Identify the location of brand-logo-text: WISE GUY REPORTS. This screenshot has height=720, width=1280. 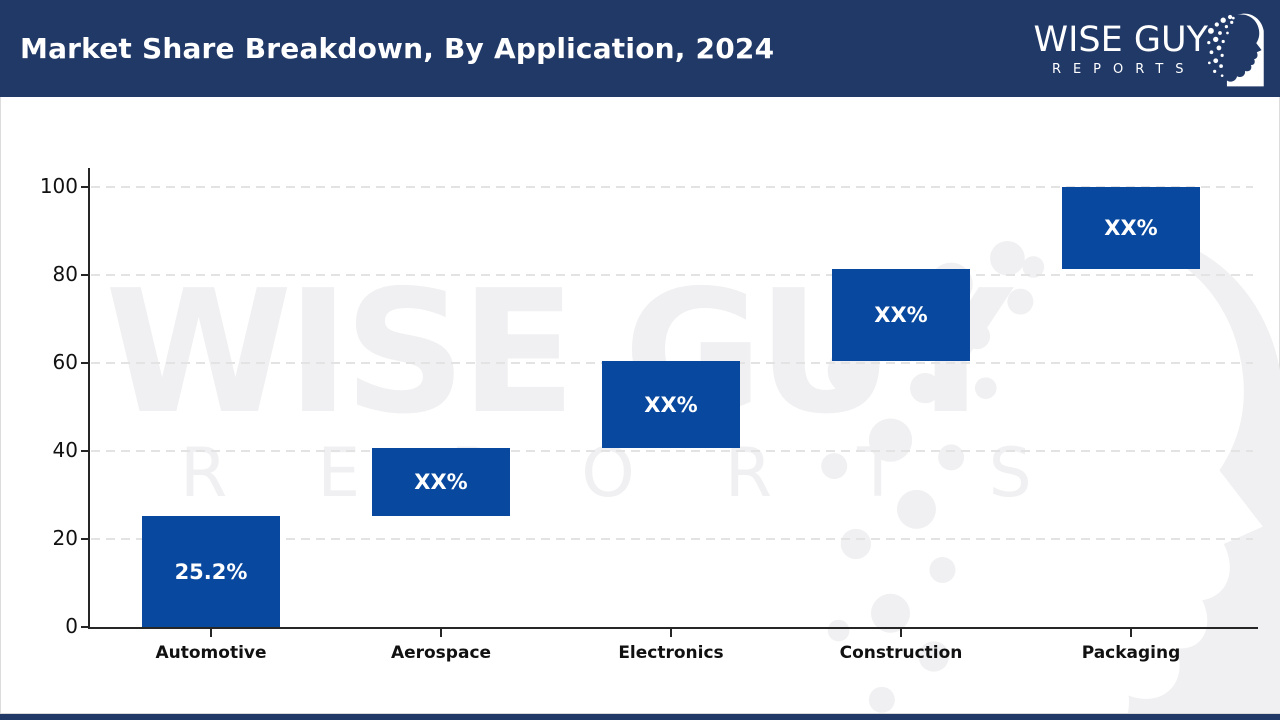
(1120, 49).